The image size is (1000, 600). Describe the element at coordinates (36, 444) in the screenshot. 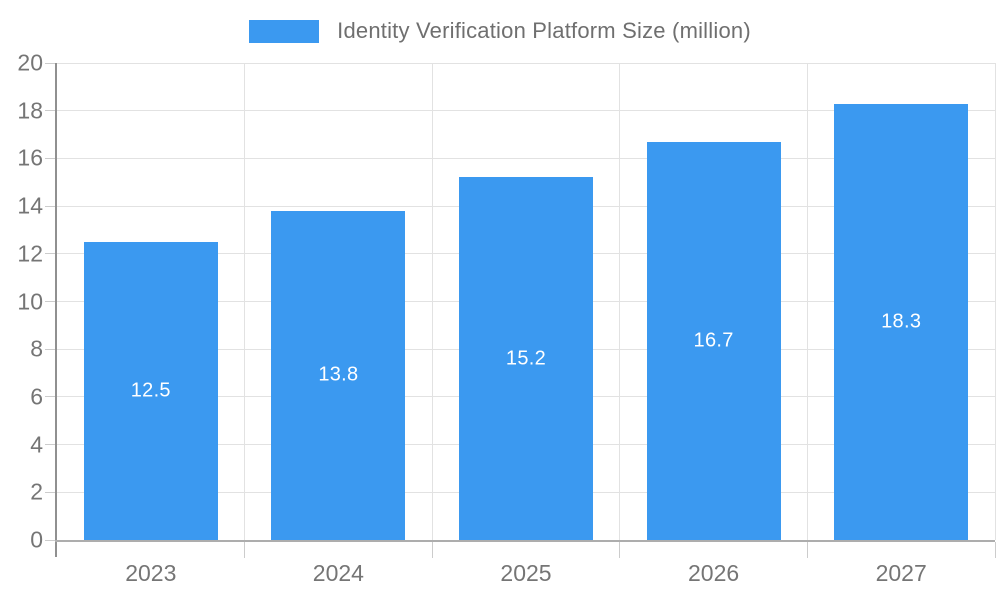

I see `y-tick-label: 4` at that location.